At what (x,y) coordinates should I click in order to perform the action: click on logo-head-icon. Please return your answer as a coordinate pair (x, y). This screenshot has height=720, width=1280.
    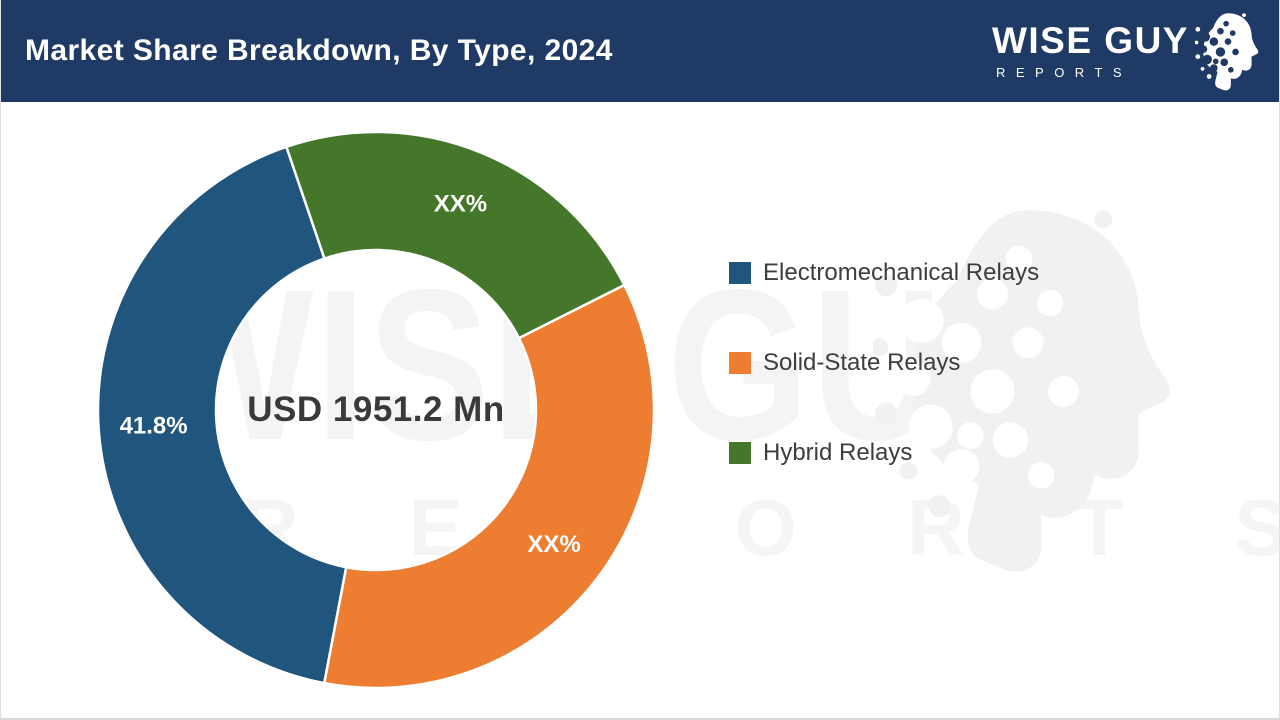
    Looking at the image, I should click on (1227, 52).